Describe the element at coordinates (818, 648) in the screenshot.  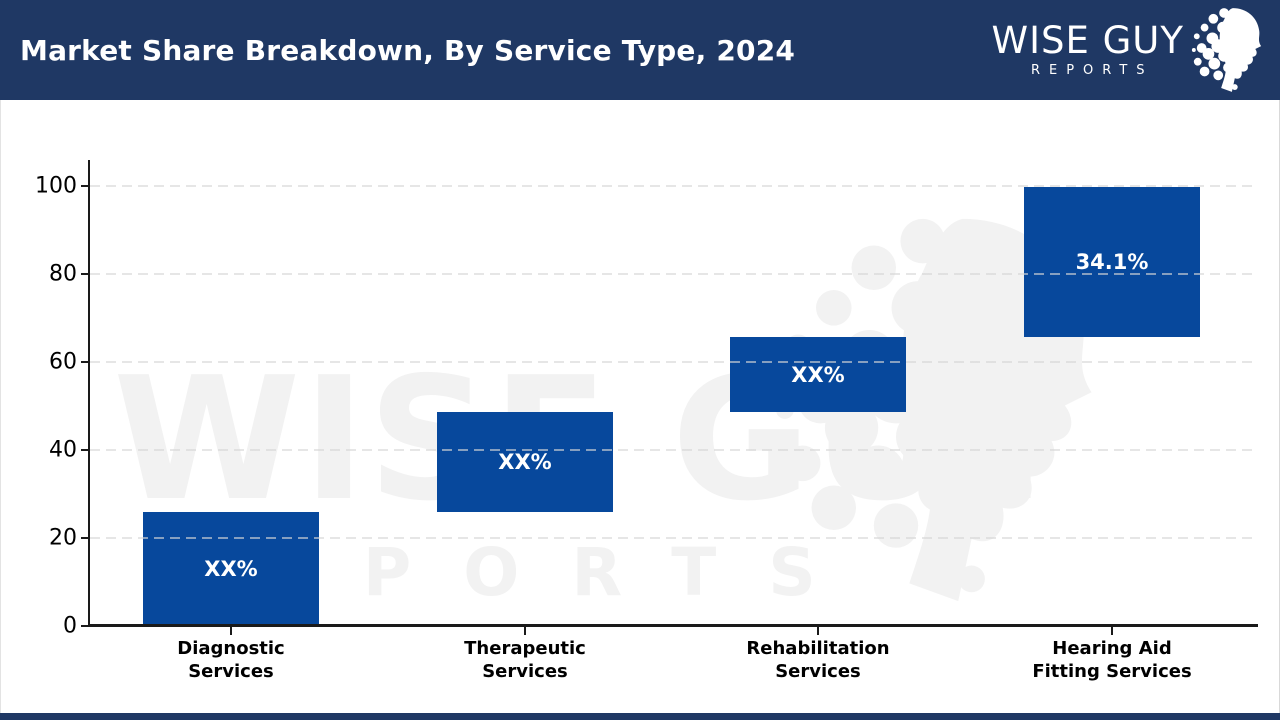
I see `category-label-line: Rehabilitation` at that location.